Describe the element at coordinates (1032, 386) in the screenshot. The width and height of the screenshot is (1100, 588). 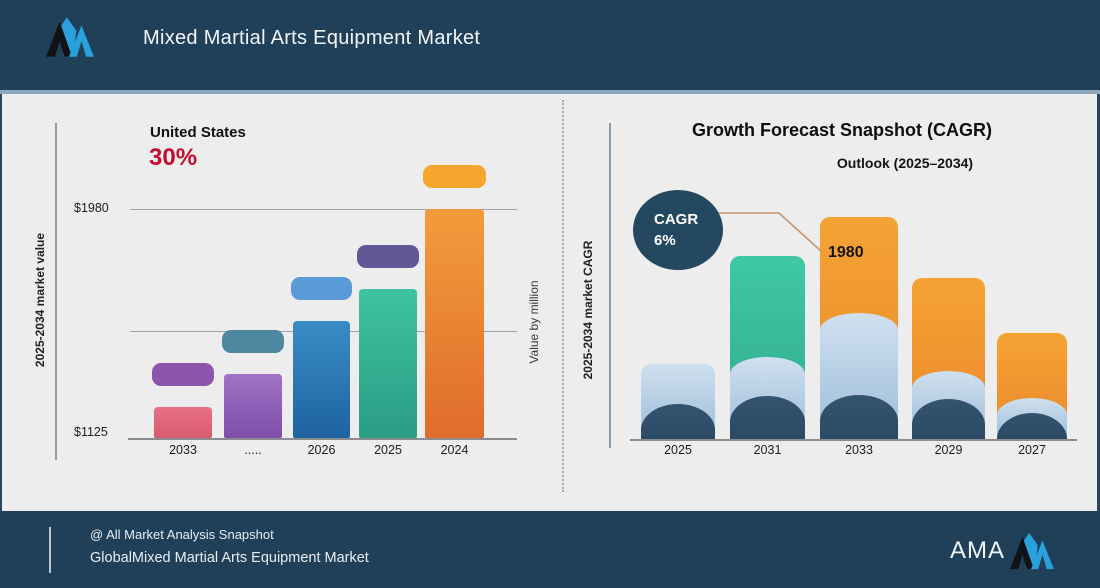
I see `bar-2027` at that location.